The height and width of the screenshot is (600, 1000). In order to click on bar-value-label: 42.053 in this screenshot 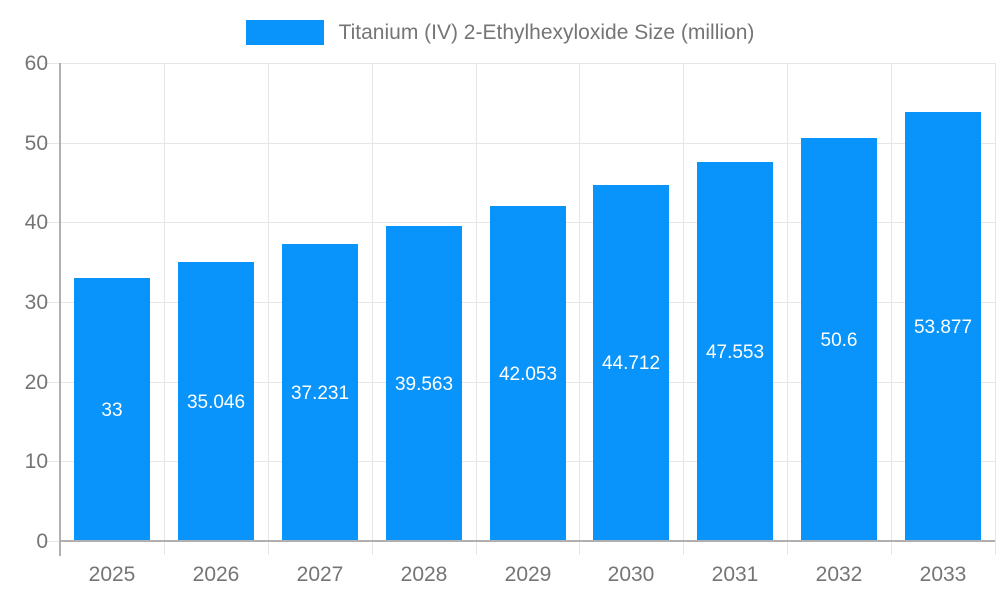, I will do `click(528, 374)`.